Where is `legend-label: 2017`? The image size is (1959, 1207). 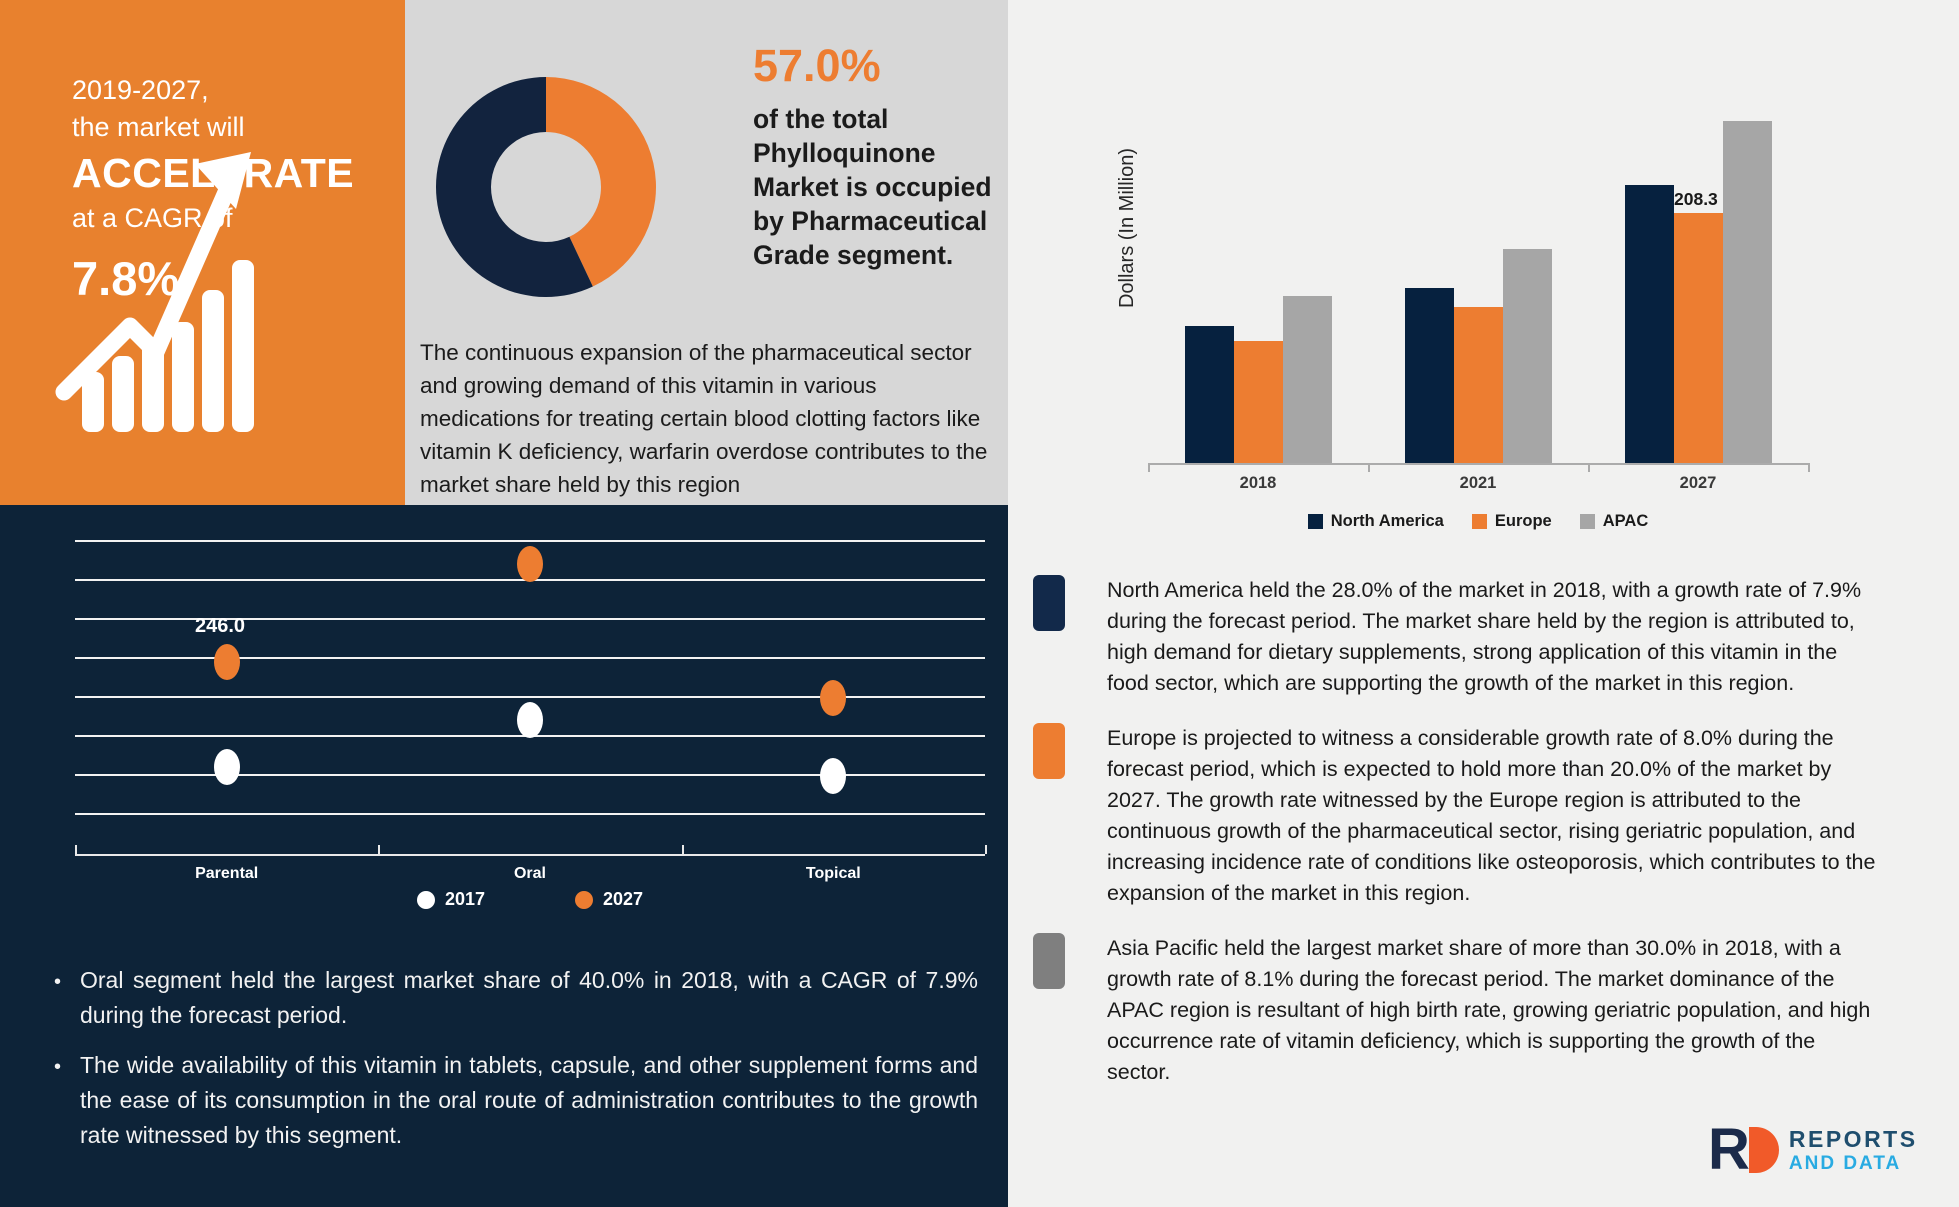
legend-label: 2017 is located at coordinates (464, 899).